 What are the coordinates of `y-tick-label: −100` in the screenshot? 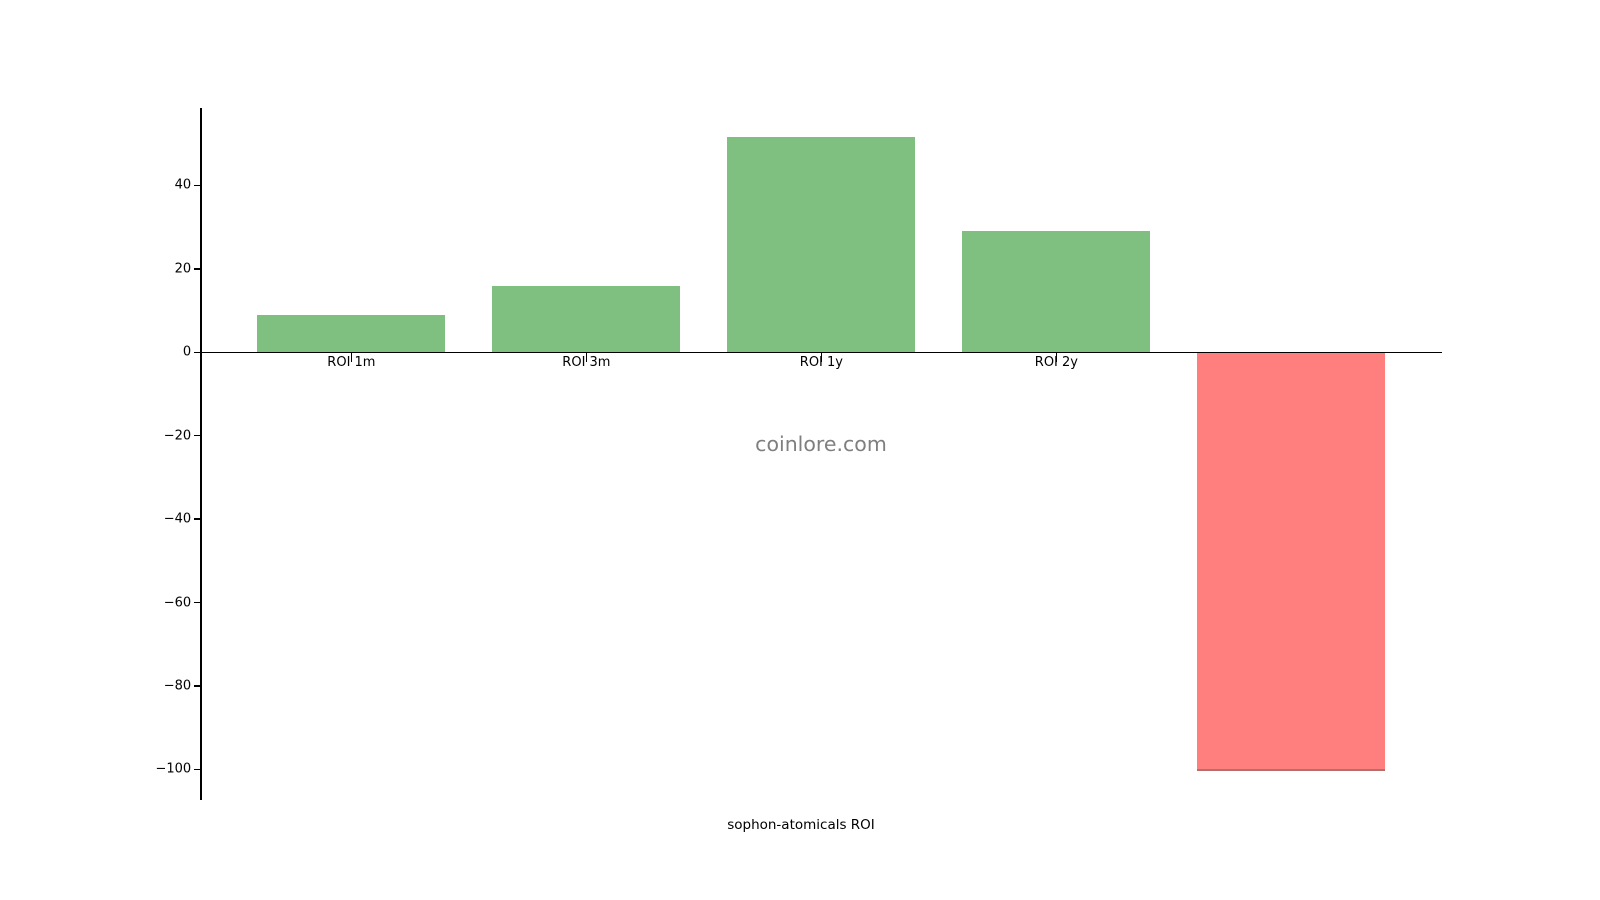 It's located at (173, 769).